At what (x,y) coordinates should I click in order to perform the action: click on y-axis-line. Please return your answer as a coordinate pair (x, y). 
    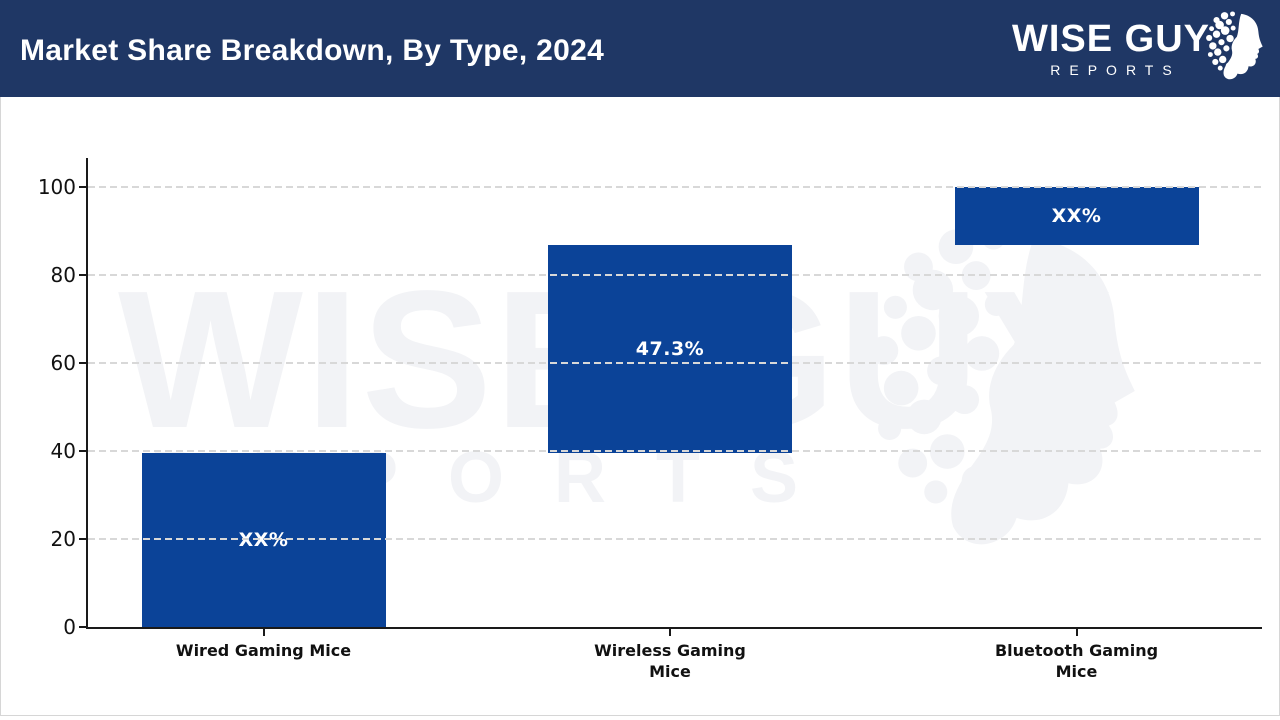
    Looking at the image, I should click on (87, 393).